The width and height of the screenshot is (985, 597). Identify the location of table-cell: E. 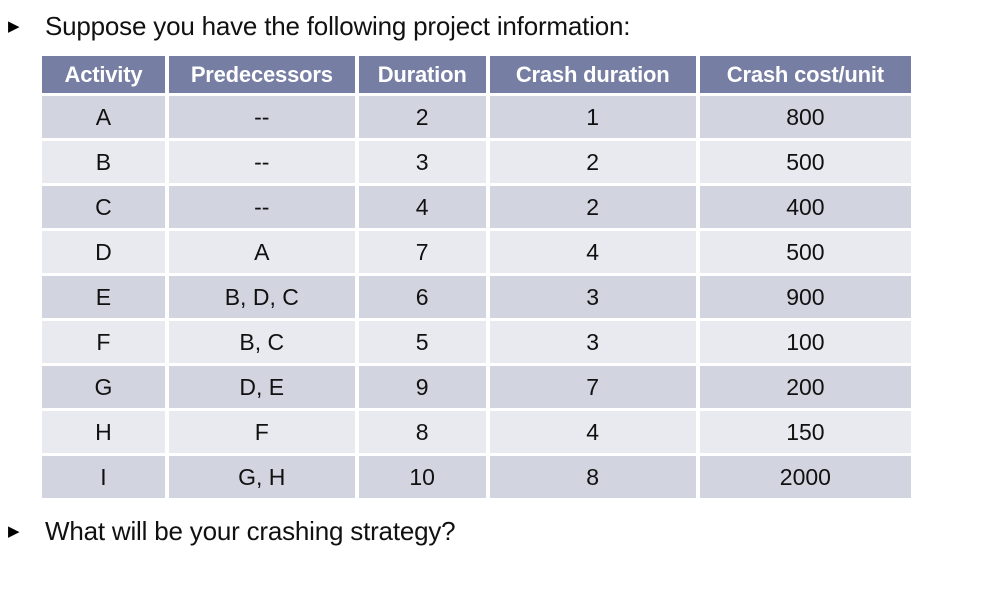
(103, 297).